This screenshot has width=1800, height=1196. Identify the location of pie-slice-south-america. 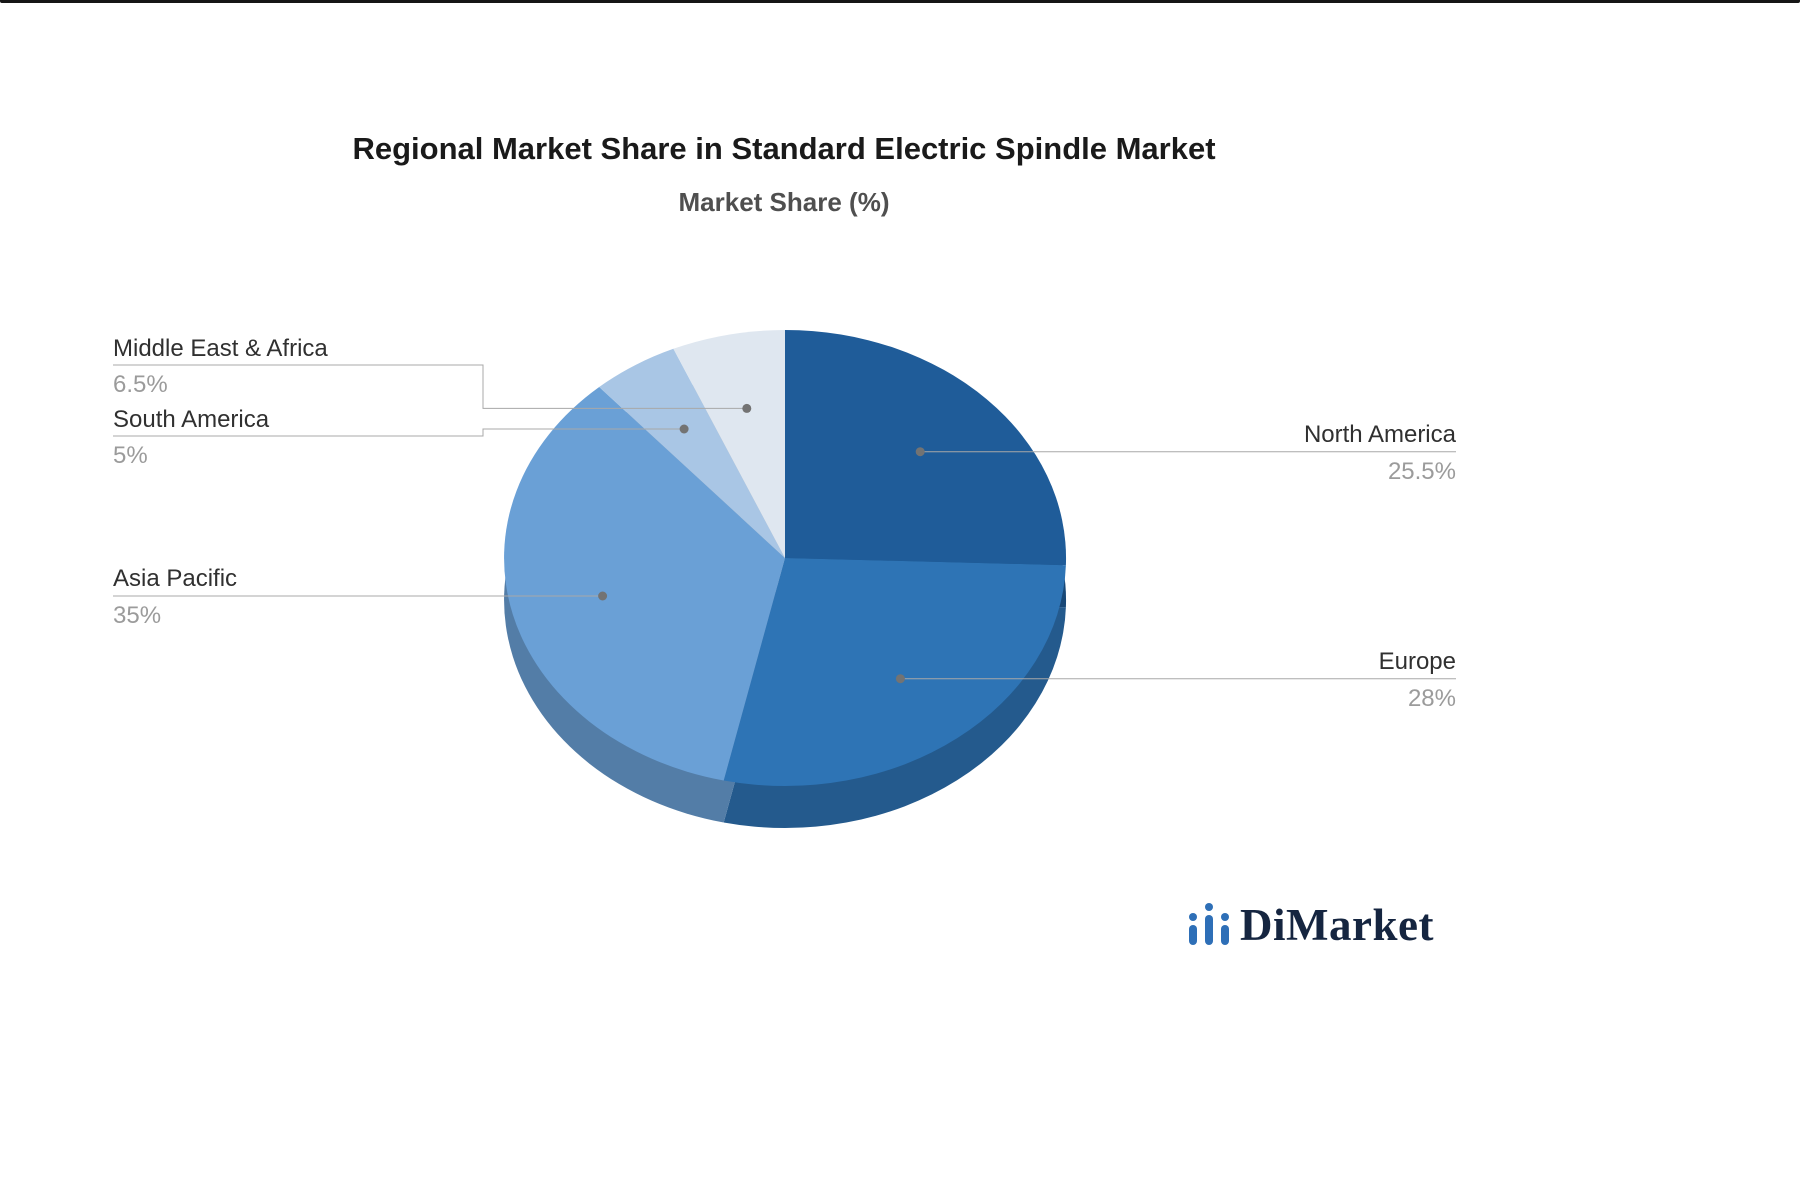
(692, 453).